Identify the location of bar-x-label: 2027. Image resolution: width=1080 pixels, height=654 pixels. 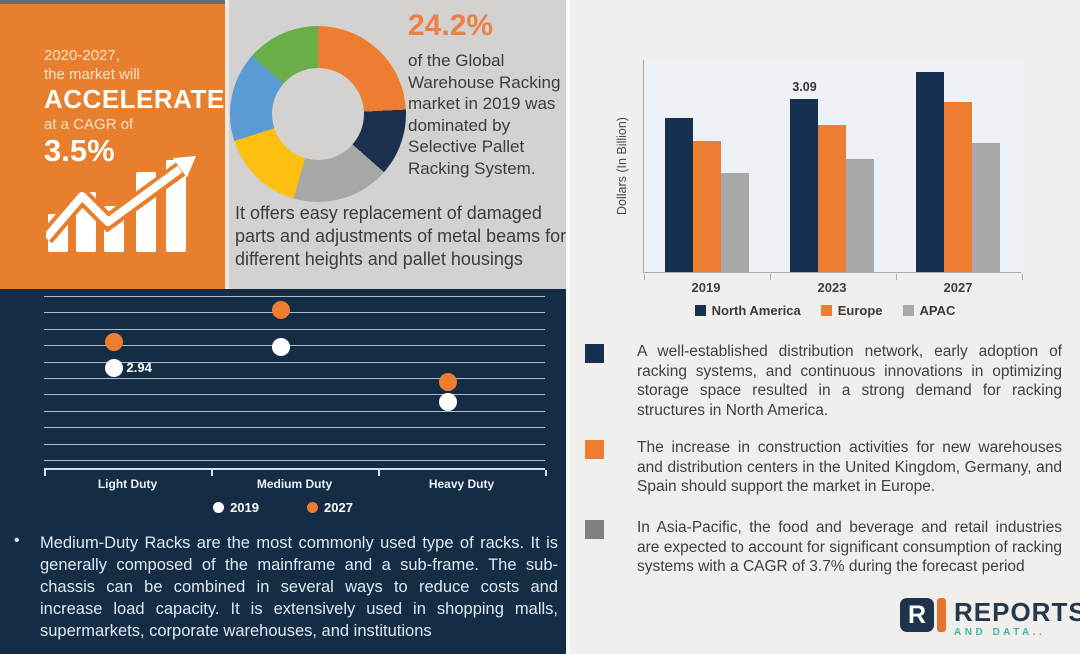
(958, 287).